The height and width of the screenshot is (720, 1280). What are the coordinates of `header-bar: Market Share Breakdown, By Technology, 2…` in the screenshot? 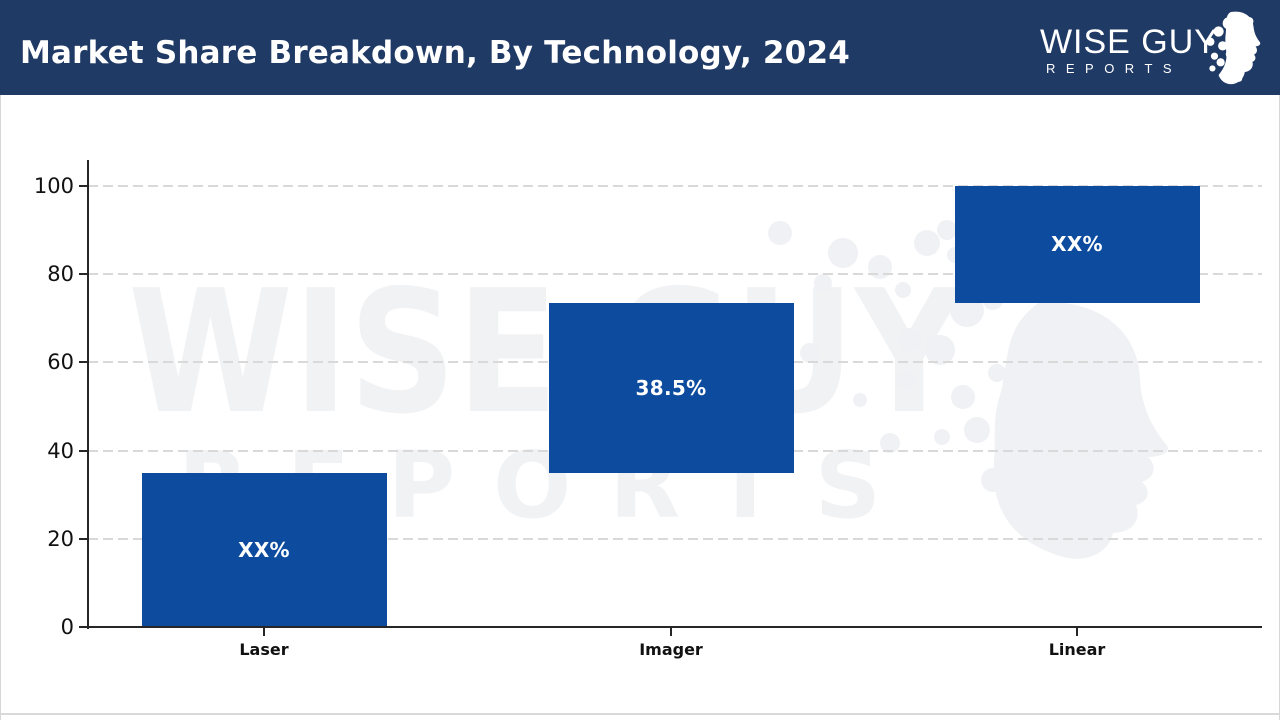 It's located at (640, 47).